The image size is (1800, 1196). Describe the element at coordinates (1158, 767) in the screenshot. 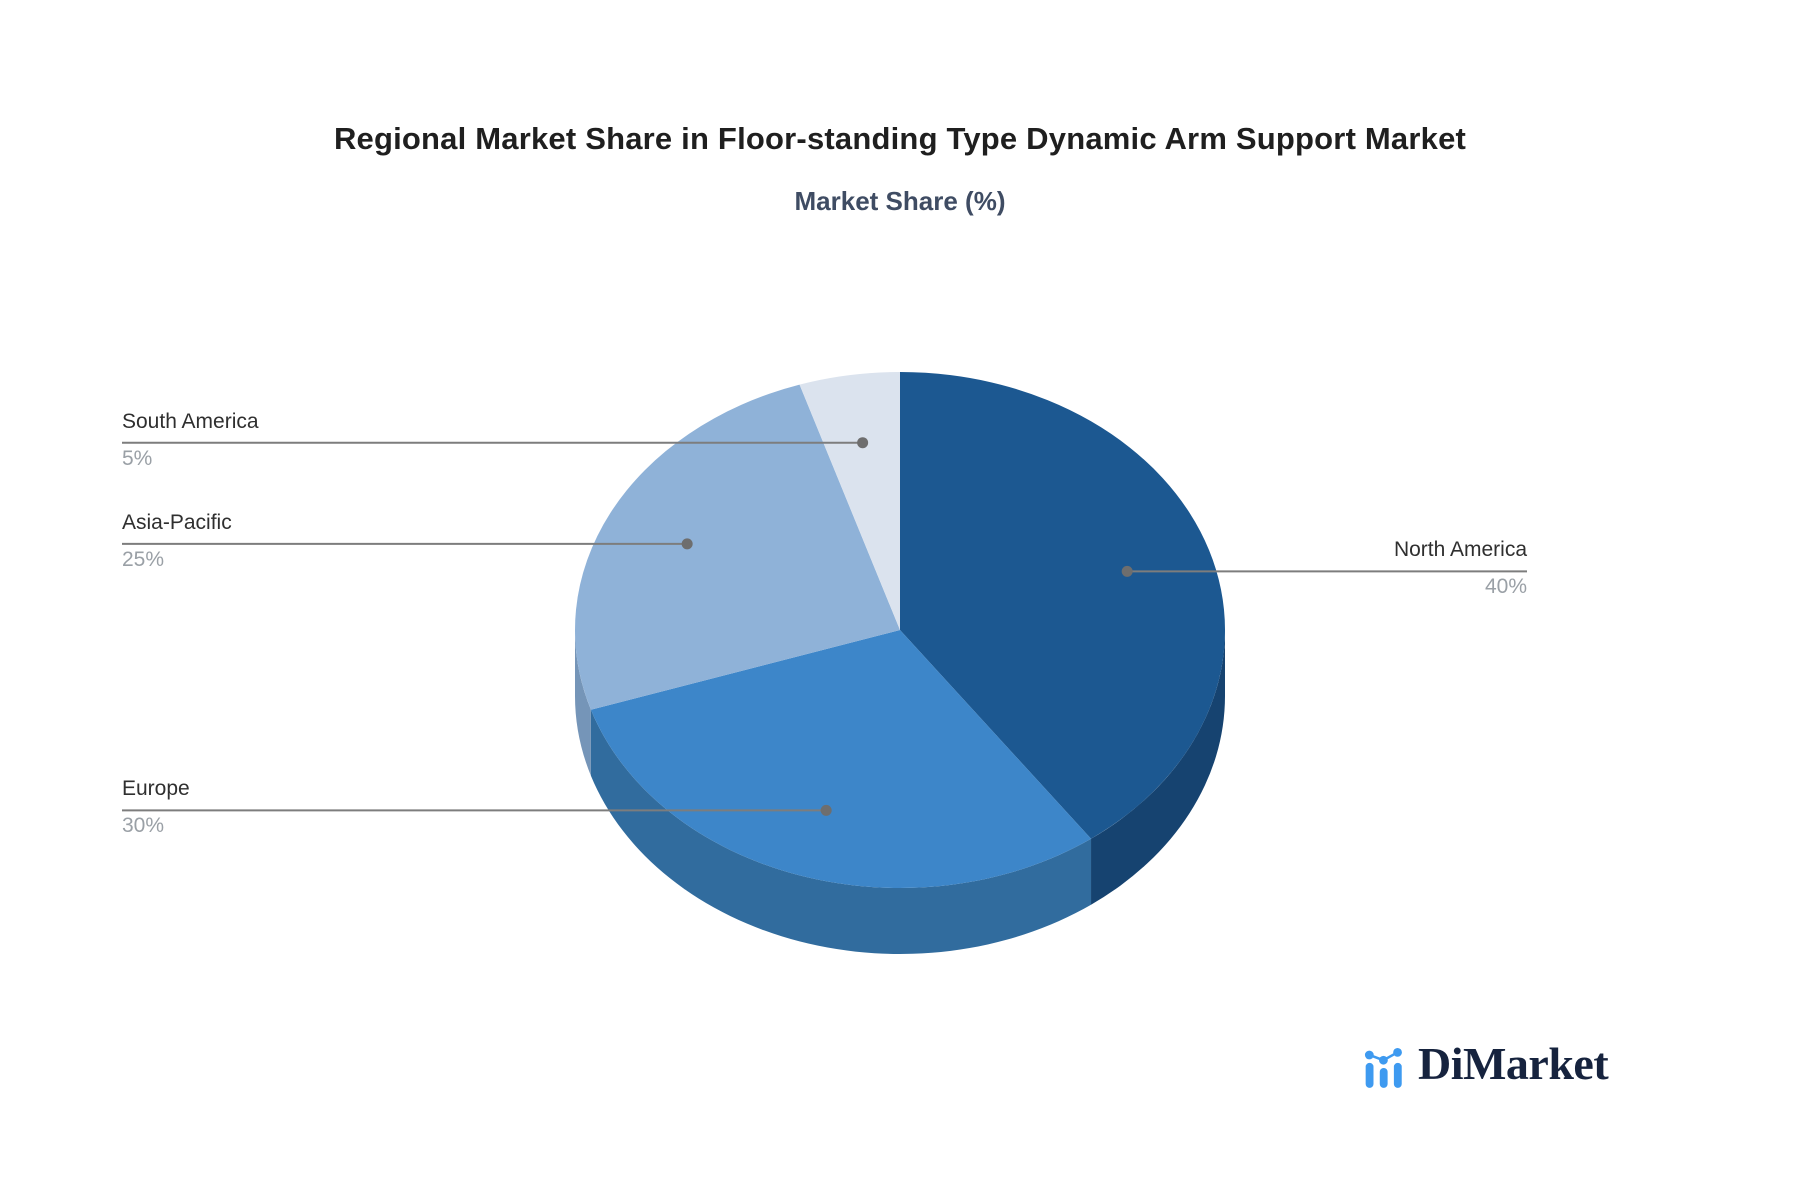

I see `pie-slice-side-north-america` at that location.